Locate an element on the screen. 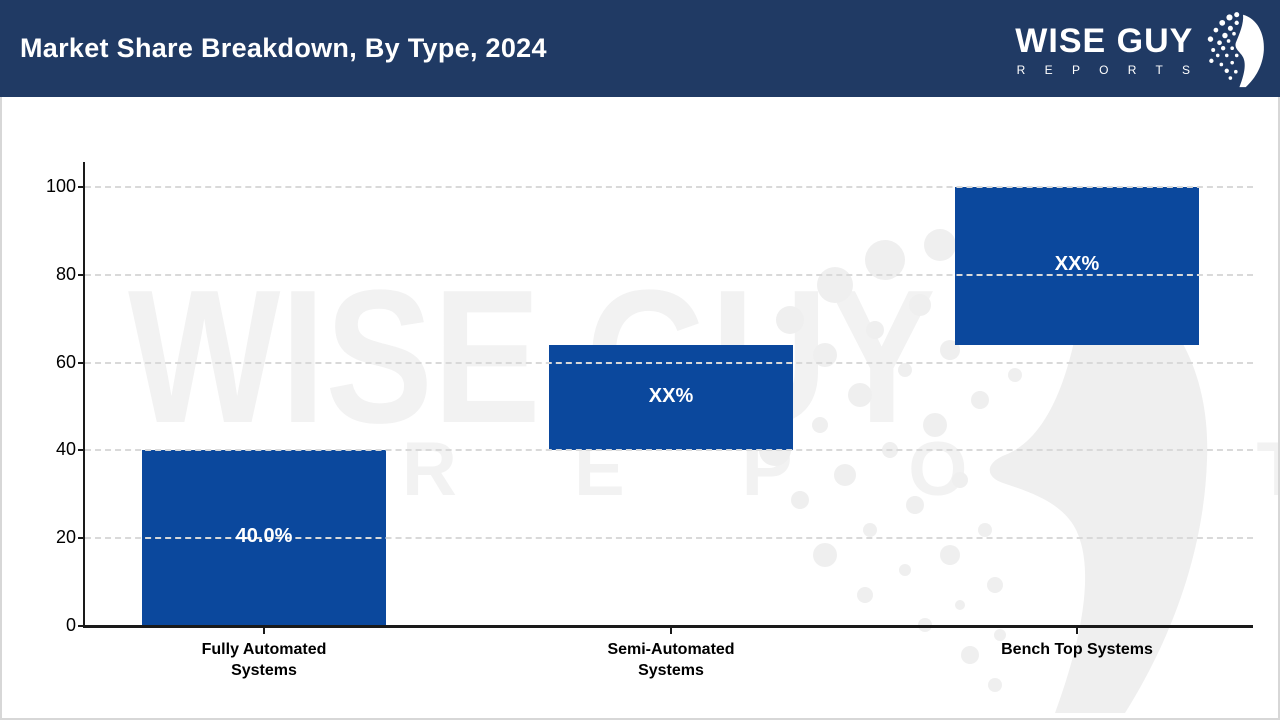 This screenshot has height=720, width=1280. wiseguy-logo: WISE GUY R E P O R T S is located at coordinates (1138, 50).